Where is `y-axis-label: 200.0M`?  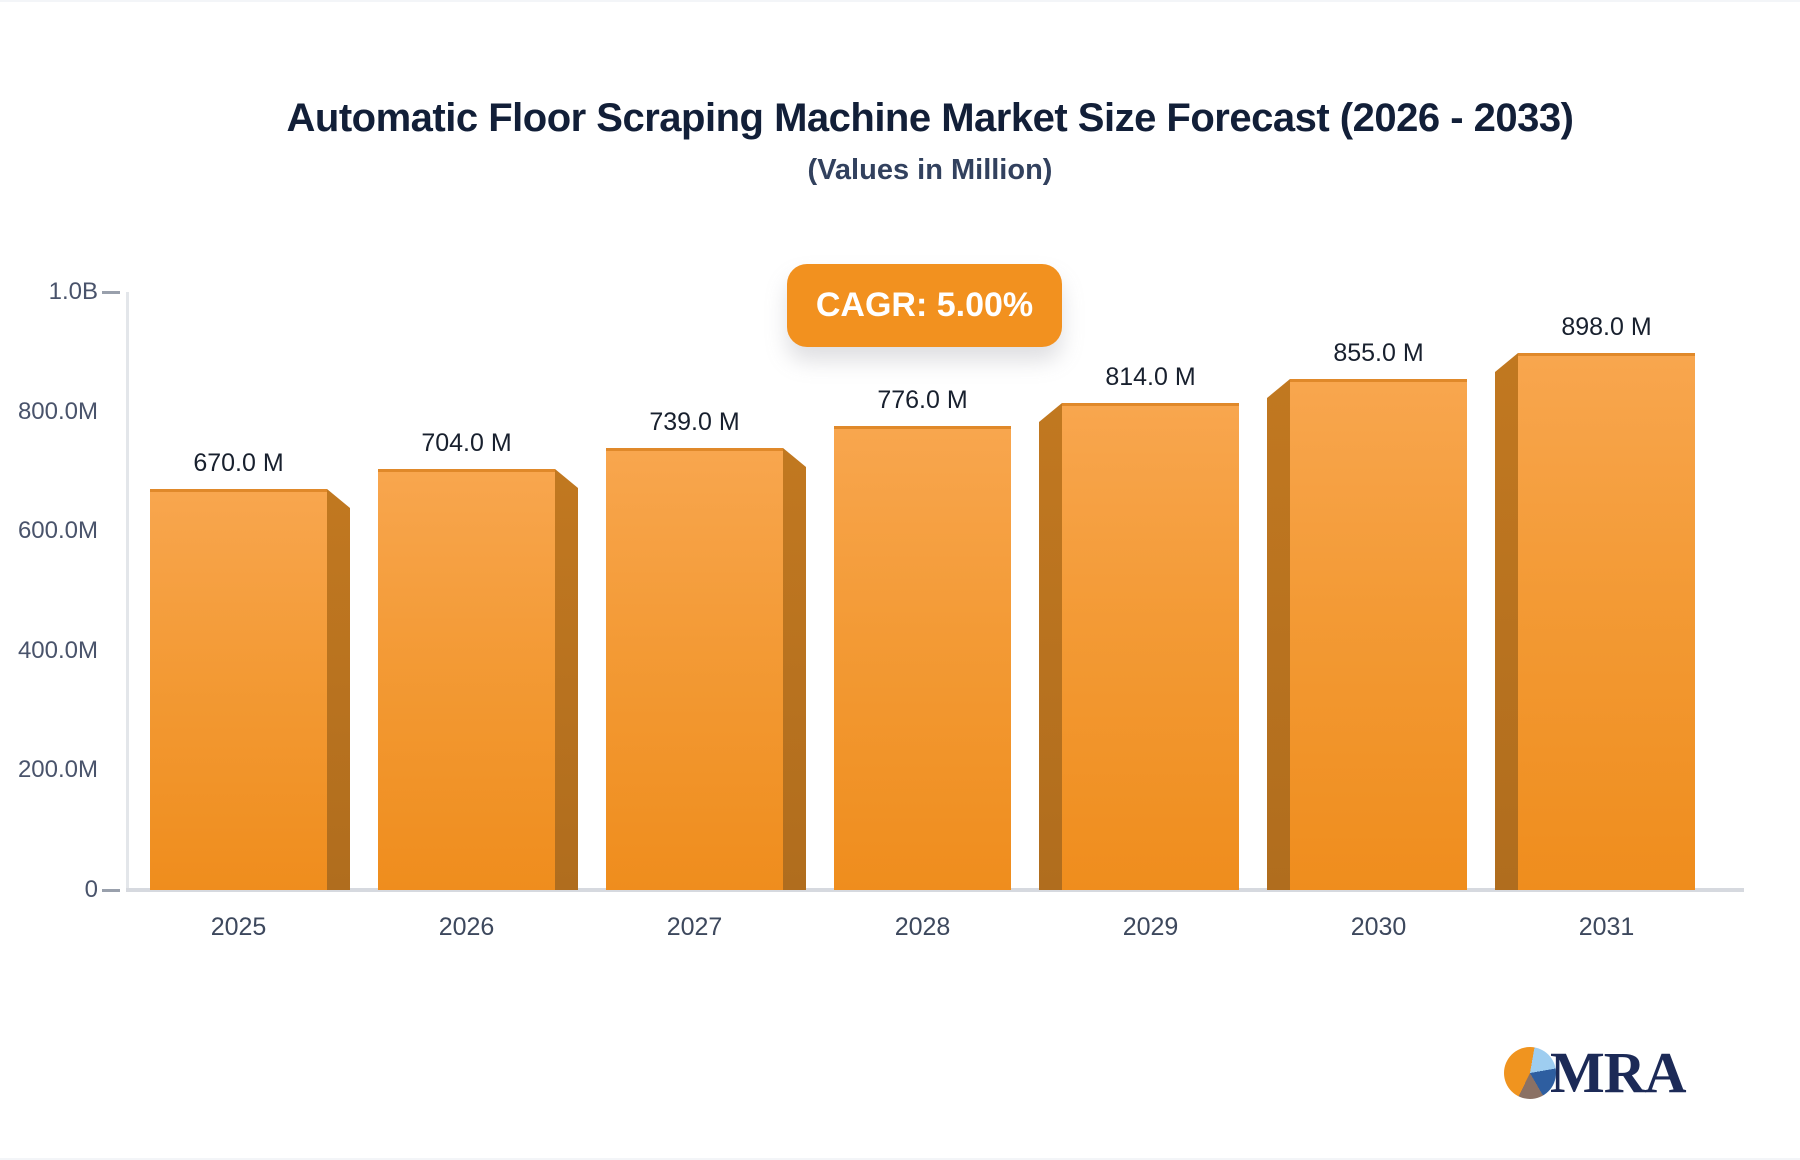 y-axis-label: 200.0M is located at coordinates (57, 770).